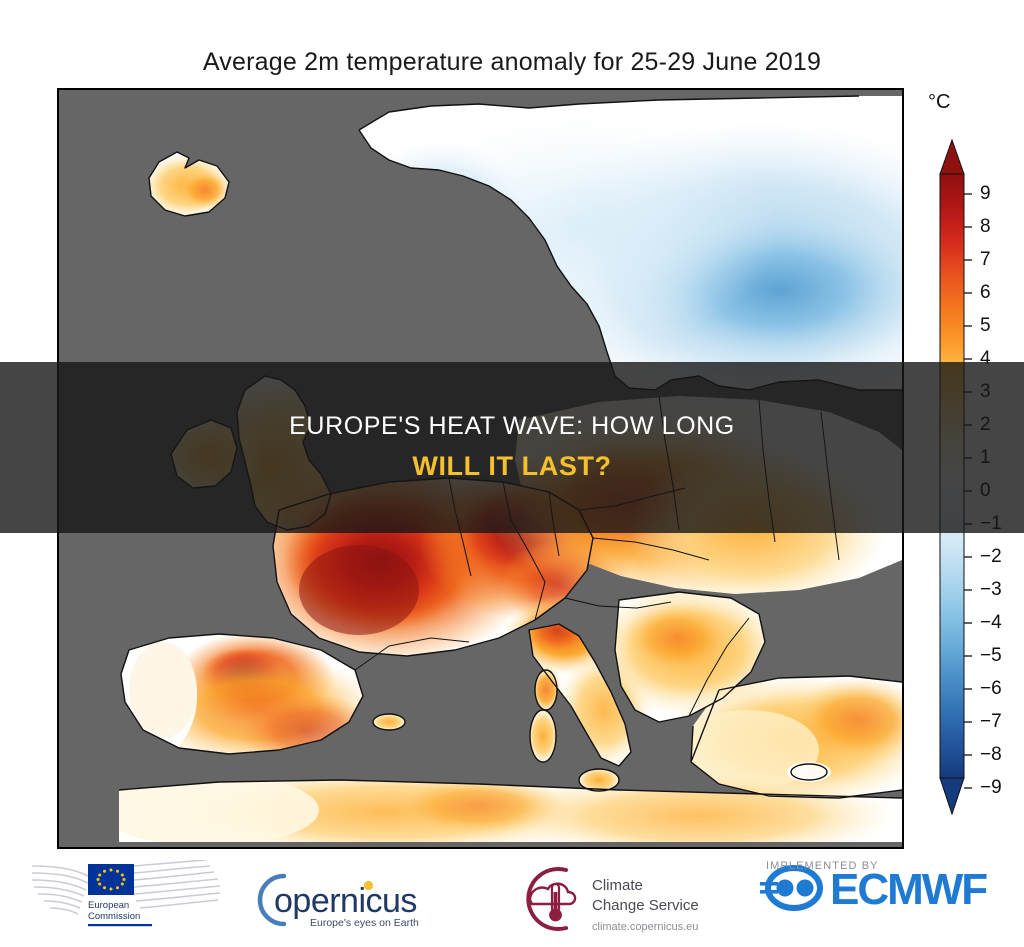 This screenshot has height=947, width=1024. Describe the element at coordinates (822, 866) in the screenshot. I see `implemented-by-label: IMPLEMENTED BY` at that location.